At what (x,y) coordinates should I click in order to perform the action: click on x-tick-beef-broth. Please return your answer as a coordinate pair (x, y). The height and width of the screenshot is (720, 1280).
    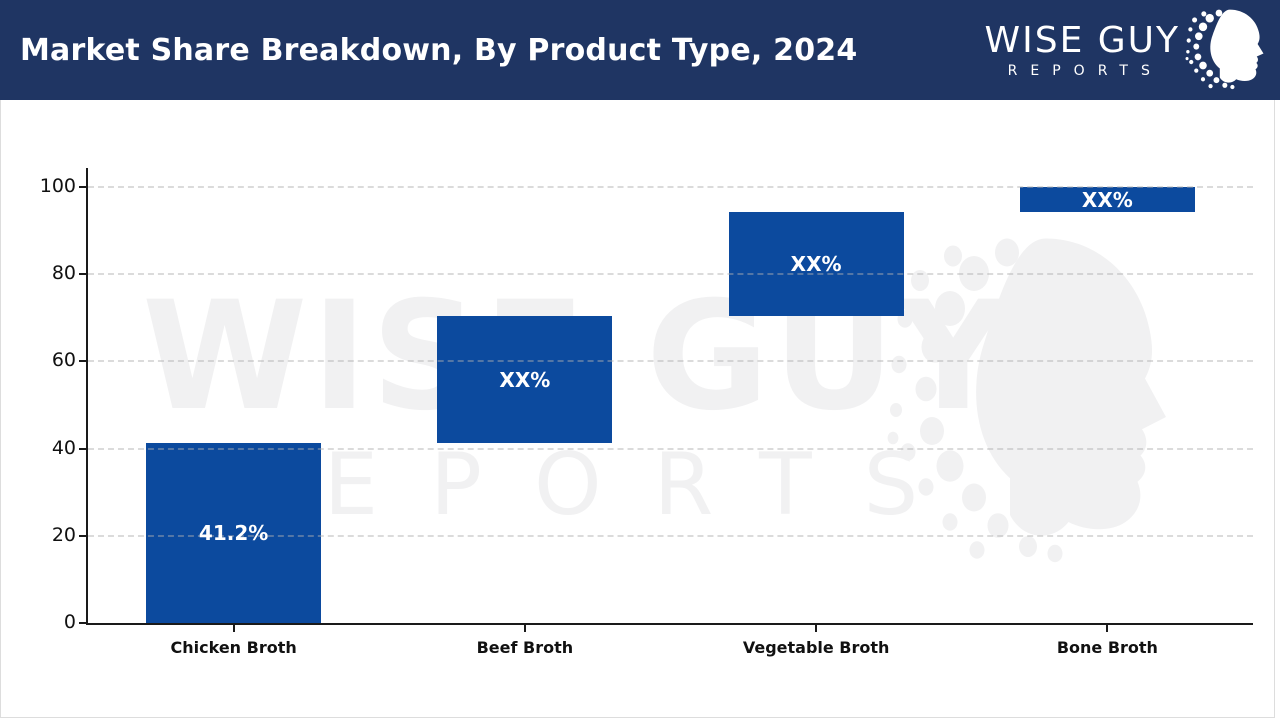
    Looking at the image, I should click on (524, 628).